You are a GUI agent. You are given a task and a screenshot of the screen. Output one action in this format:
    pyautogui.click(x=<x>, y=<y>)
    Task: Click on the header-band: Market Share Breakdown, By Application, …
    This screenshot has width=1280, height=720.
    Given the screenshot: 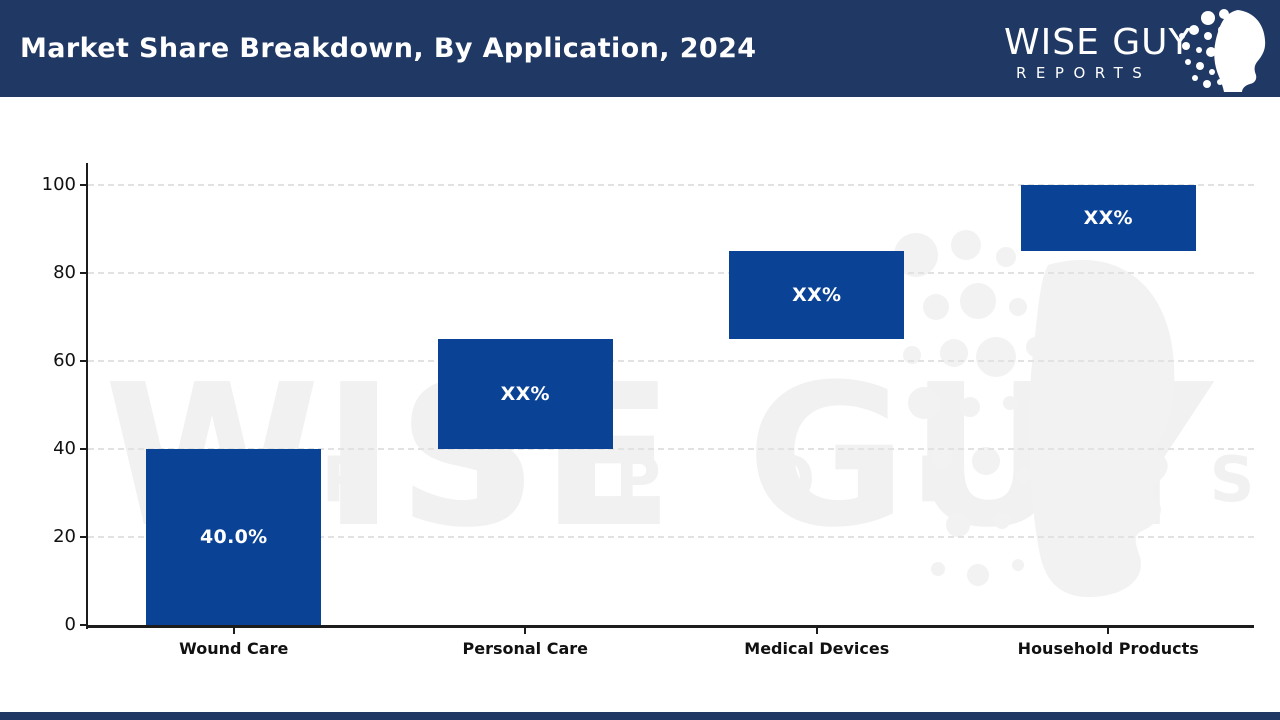 What is the action you would take?
    pyautogui.click(x=640, y=48)
    